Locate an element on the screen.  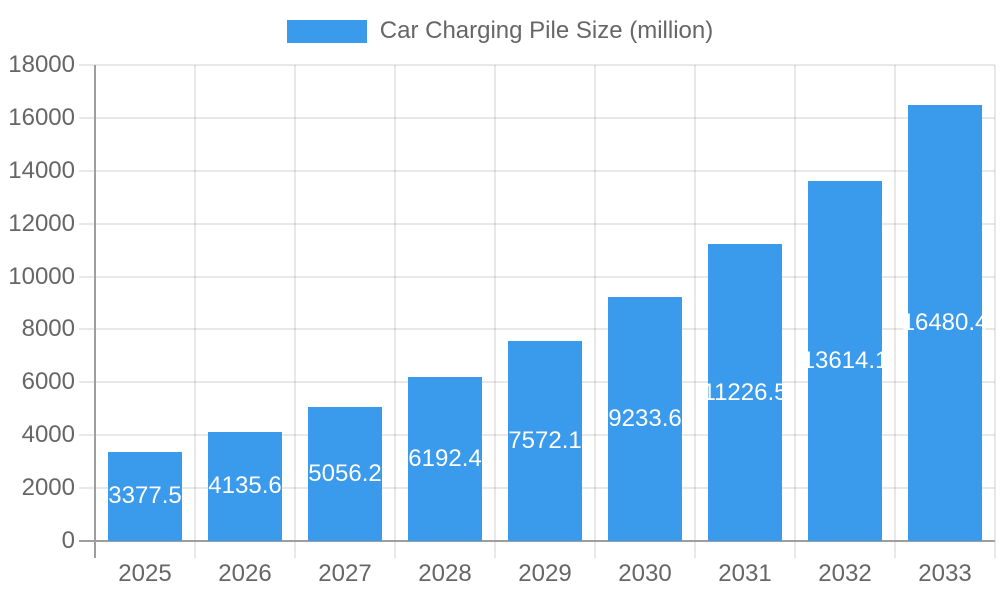
legend-swatch is located at coordinates (326, 31).